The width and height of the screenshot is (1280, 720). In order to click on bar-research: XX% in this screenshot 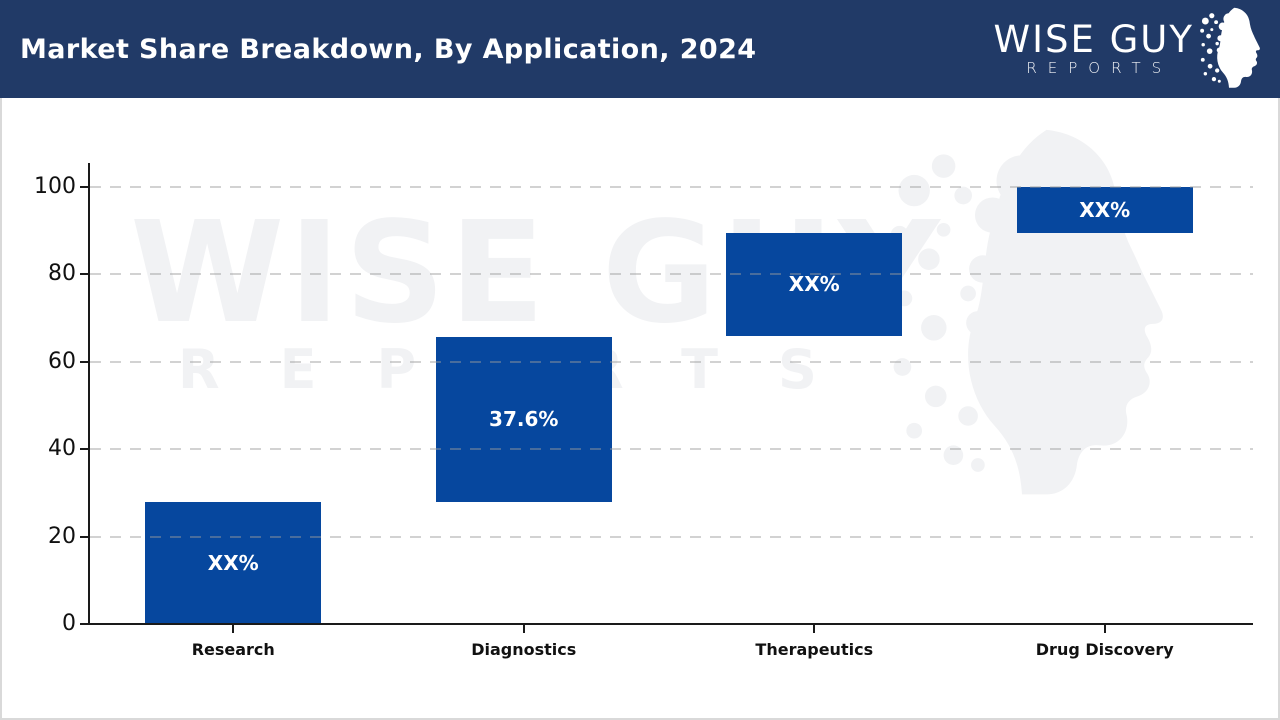, I will do `click(233, 562)`.